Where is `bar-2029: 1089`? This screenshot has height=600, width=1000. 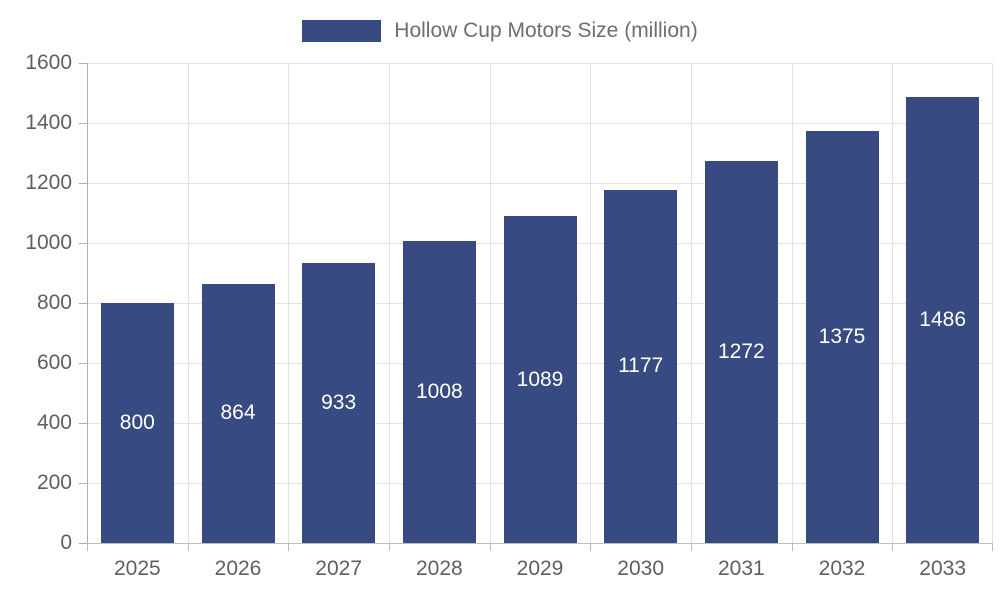
bar-2029: 1089 is located at coordinates (540, 379).